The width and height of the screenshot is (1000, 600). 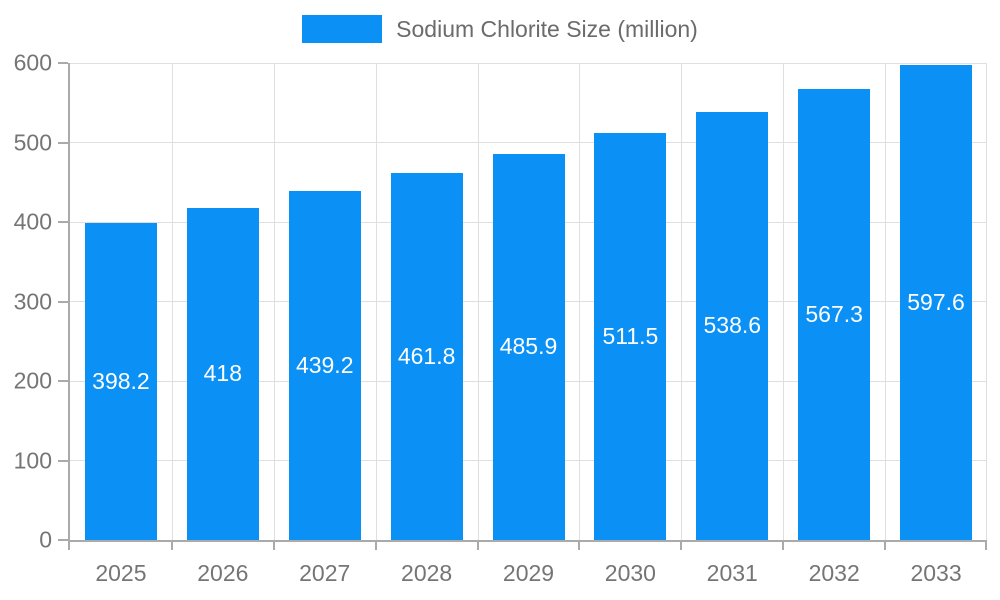 I want to click on y-tick-label: 0, so click(x=45, y=539).